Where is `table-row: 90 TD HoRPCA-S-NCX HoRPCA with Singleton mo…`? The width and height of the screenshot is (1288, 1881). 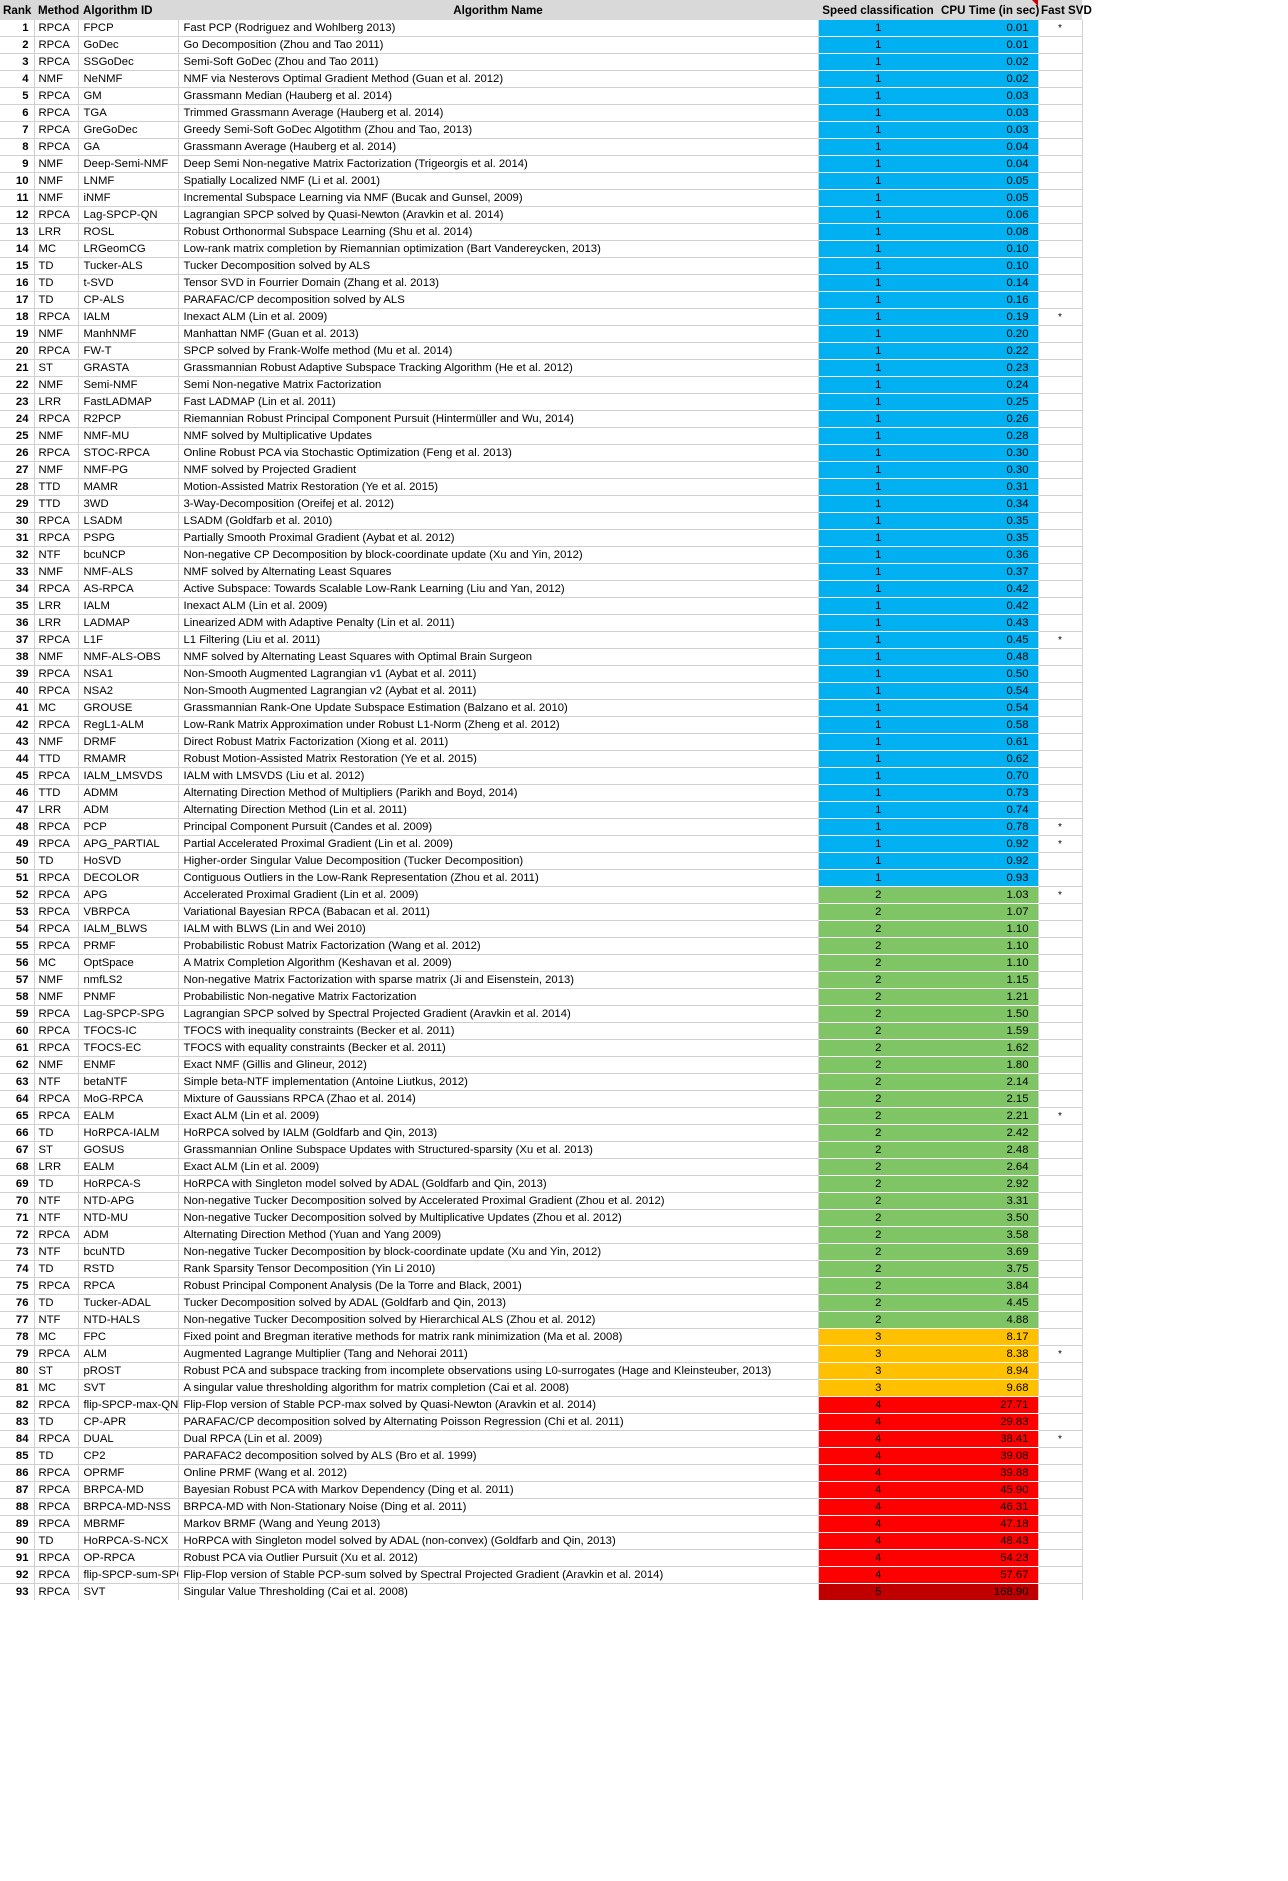
table-row: 90 TD HoRPCA-S-NCX HoRPCA with Singleton mo… is located at coordinates (541, 1541).